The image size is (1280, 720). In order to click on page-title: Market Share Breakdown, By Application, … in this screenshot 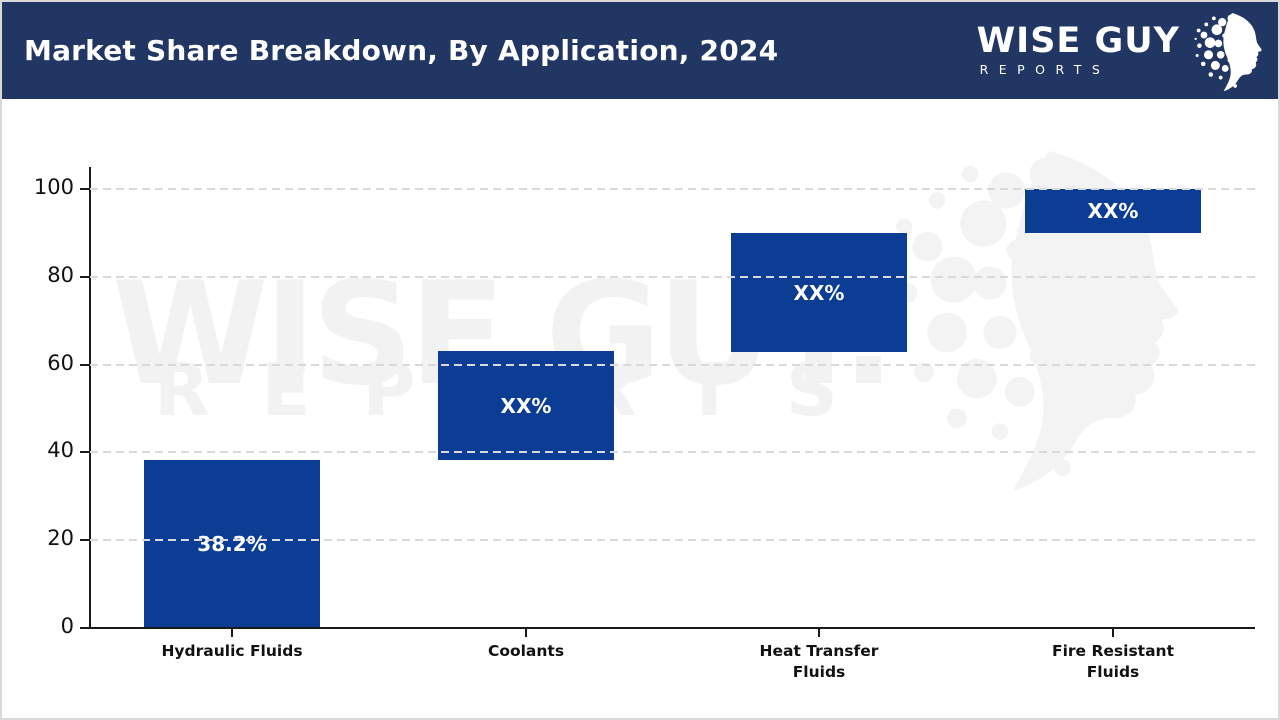, I will do `click(401, 50)`.